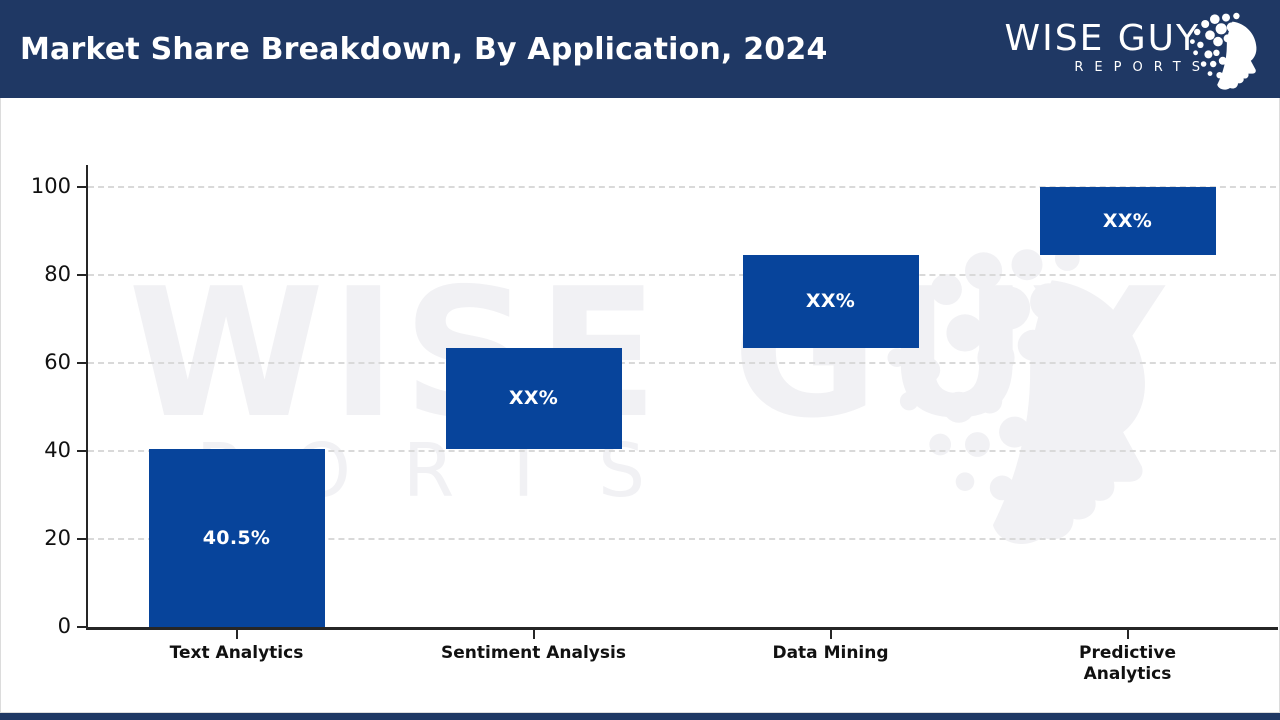  Describe the element at coordinates (1102, 38) in the screenshot. I see `logo-brand-text: WISE GUY` at that location.